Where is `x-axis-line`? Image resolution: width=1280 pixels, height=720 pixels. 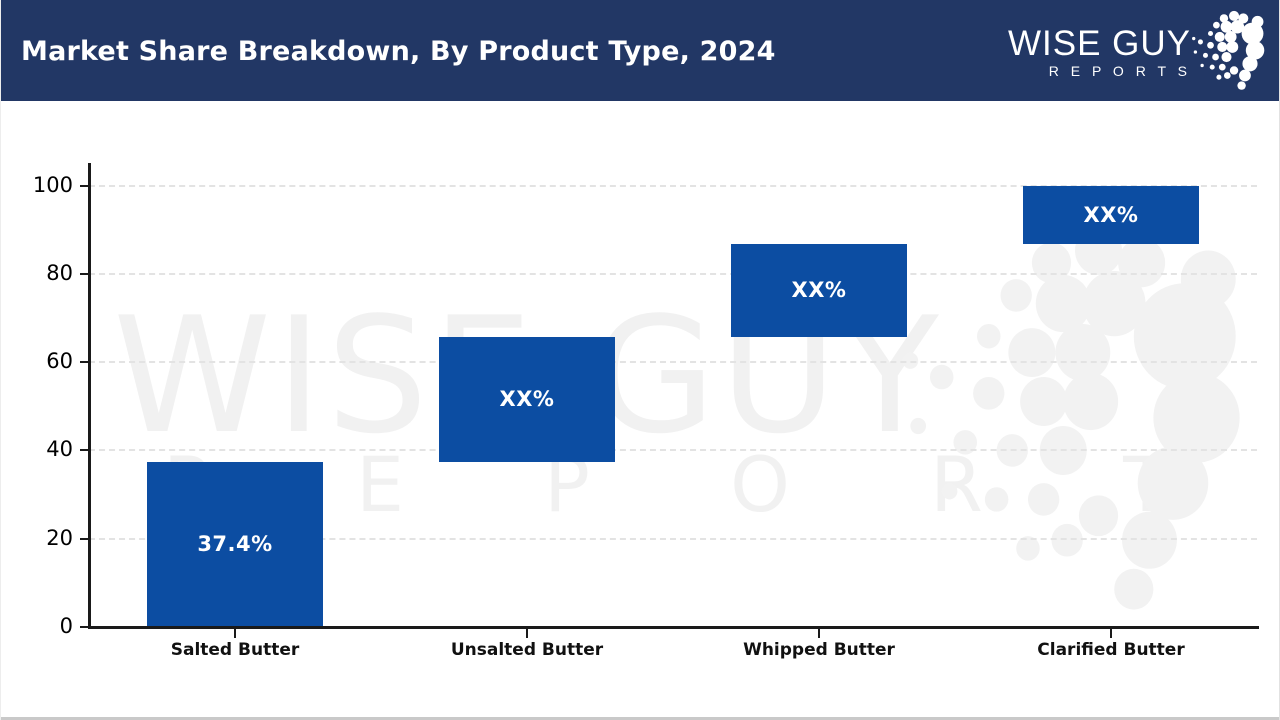
x-axis-line is located at coordinates (673, 627).